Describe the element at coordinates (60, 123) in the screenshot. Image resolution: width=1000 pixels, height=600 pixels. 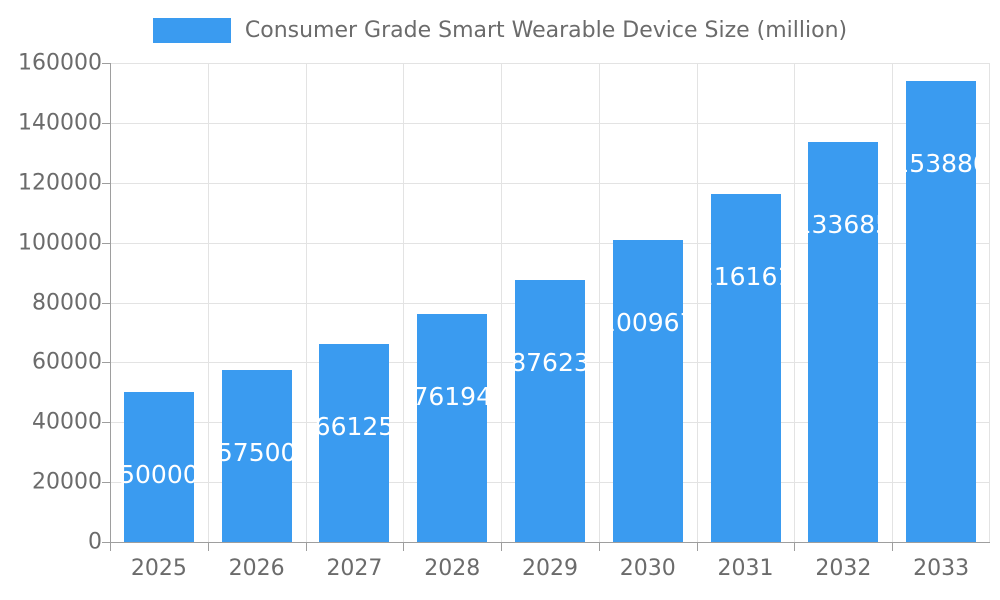
I see `y-axis-tick-label: 140000` at that location.